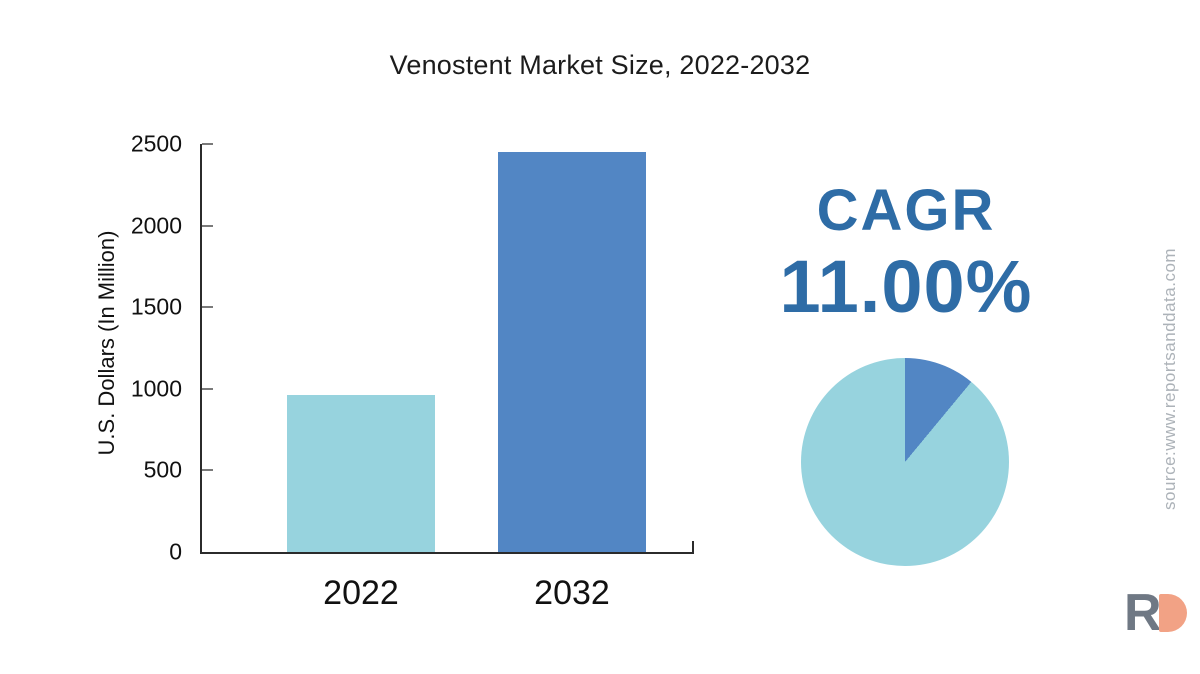 This screenshot has width=1200, height=674. What do you see at coordinates (572, 593) in the screenshot?
I see `x-axis-tick-label: 2032` at bounding box center [572, 593].